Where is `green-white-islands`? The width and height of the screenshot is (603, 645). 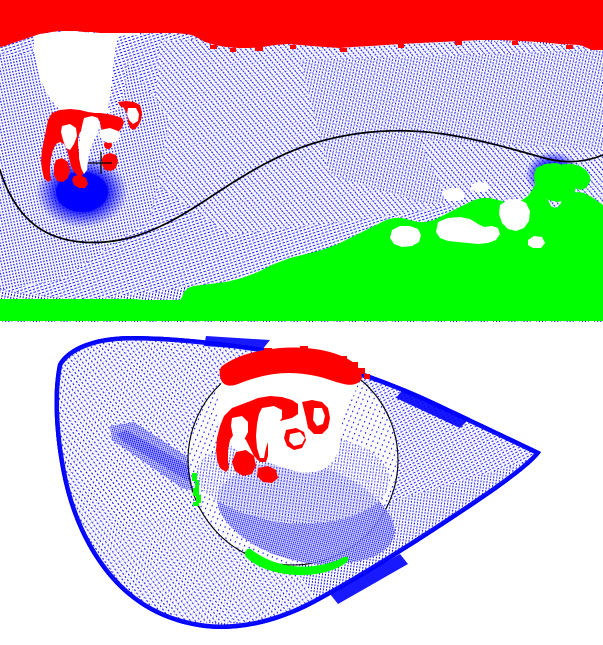
green-white-islands is located at coordinates (467, 215).